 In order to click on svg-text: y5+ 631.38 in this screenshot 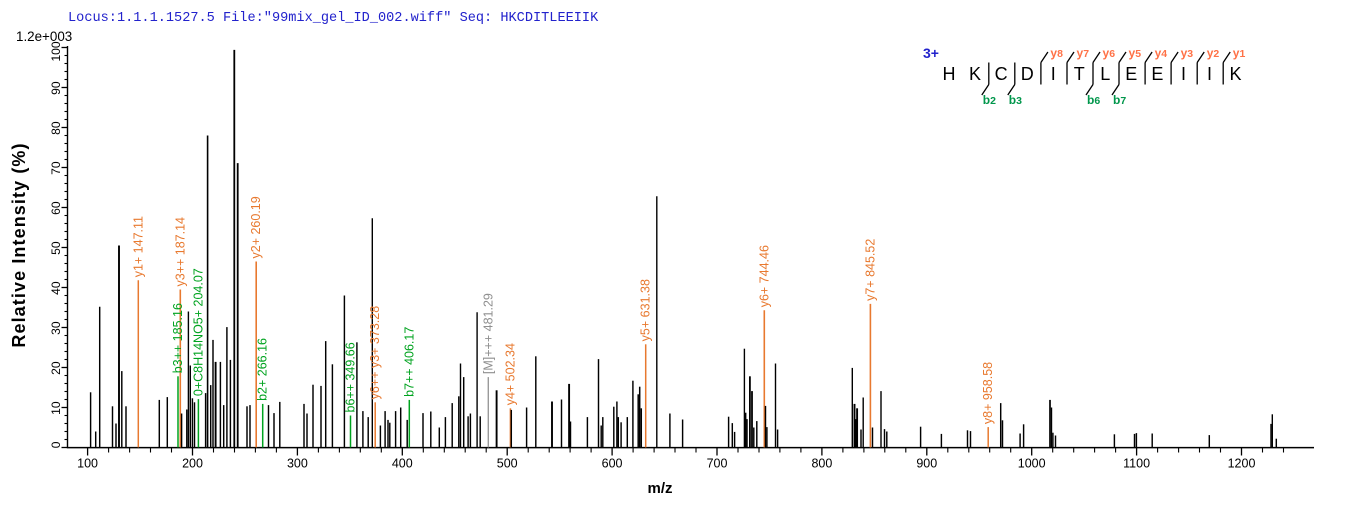, I will do `click(646, 310)`.